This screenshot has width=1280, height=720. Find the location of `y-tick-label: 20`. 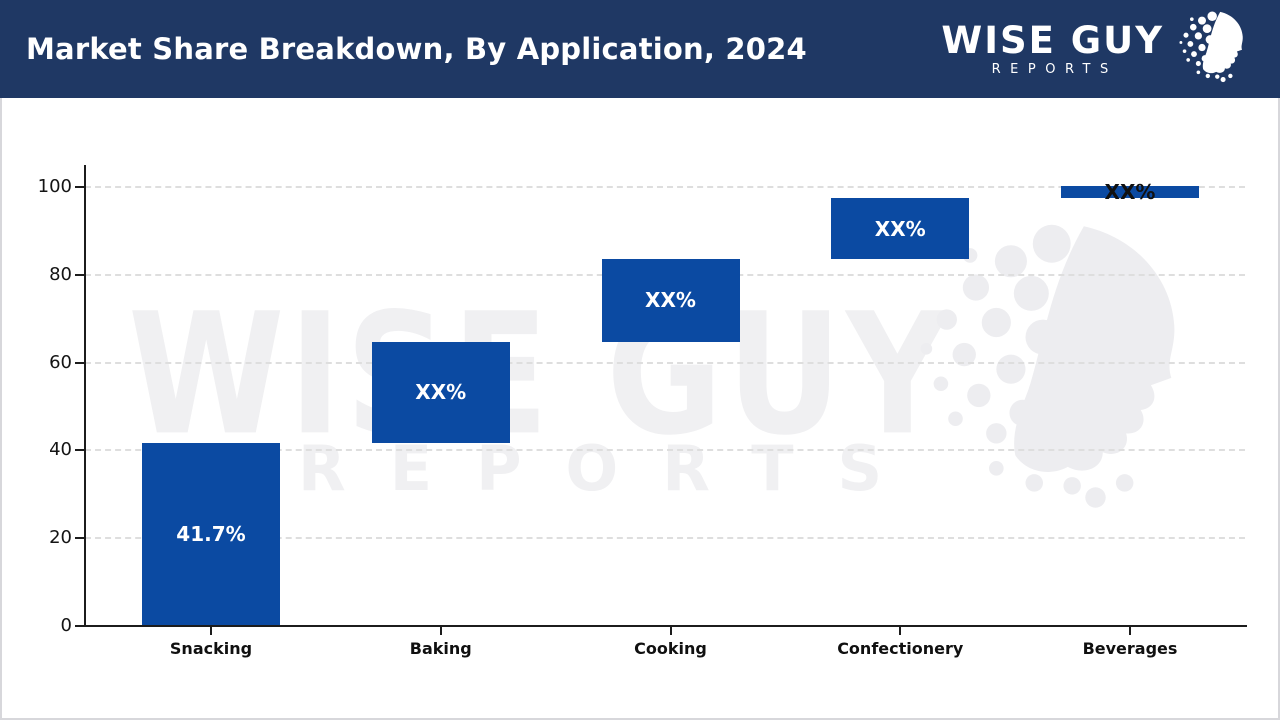

y-tick-label: 20 is located at coordinates (60, 538).